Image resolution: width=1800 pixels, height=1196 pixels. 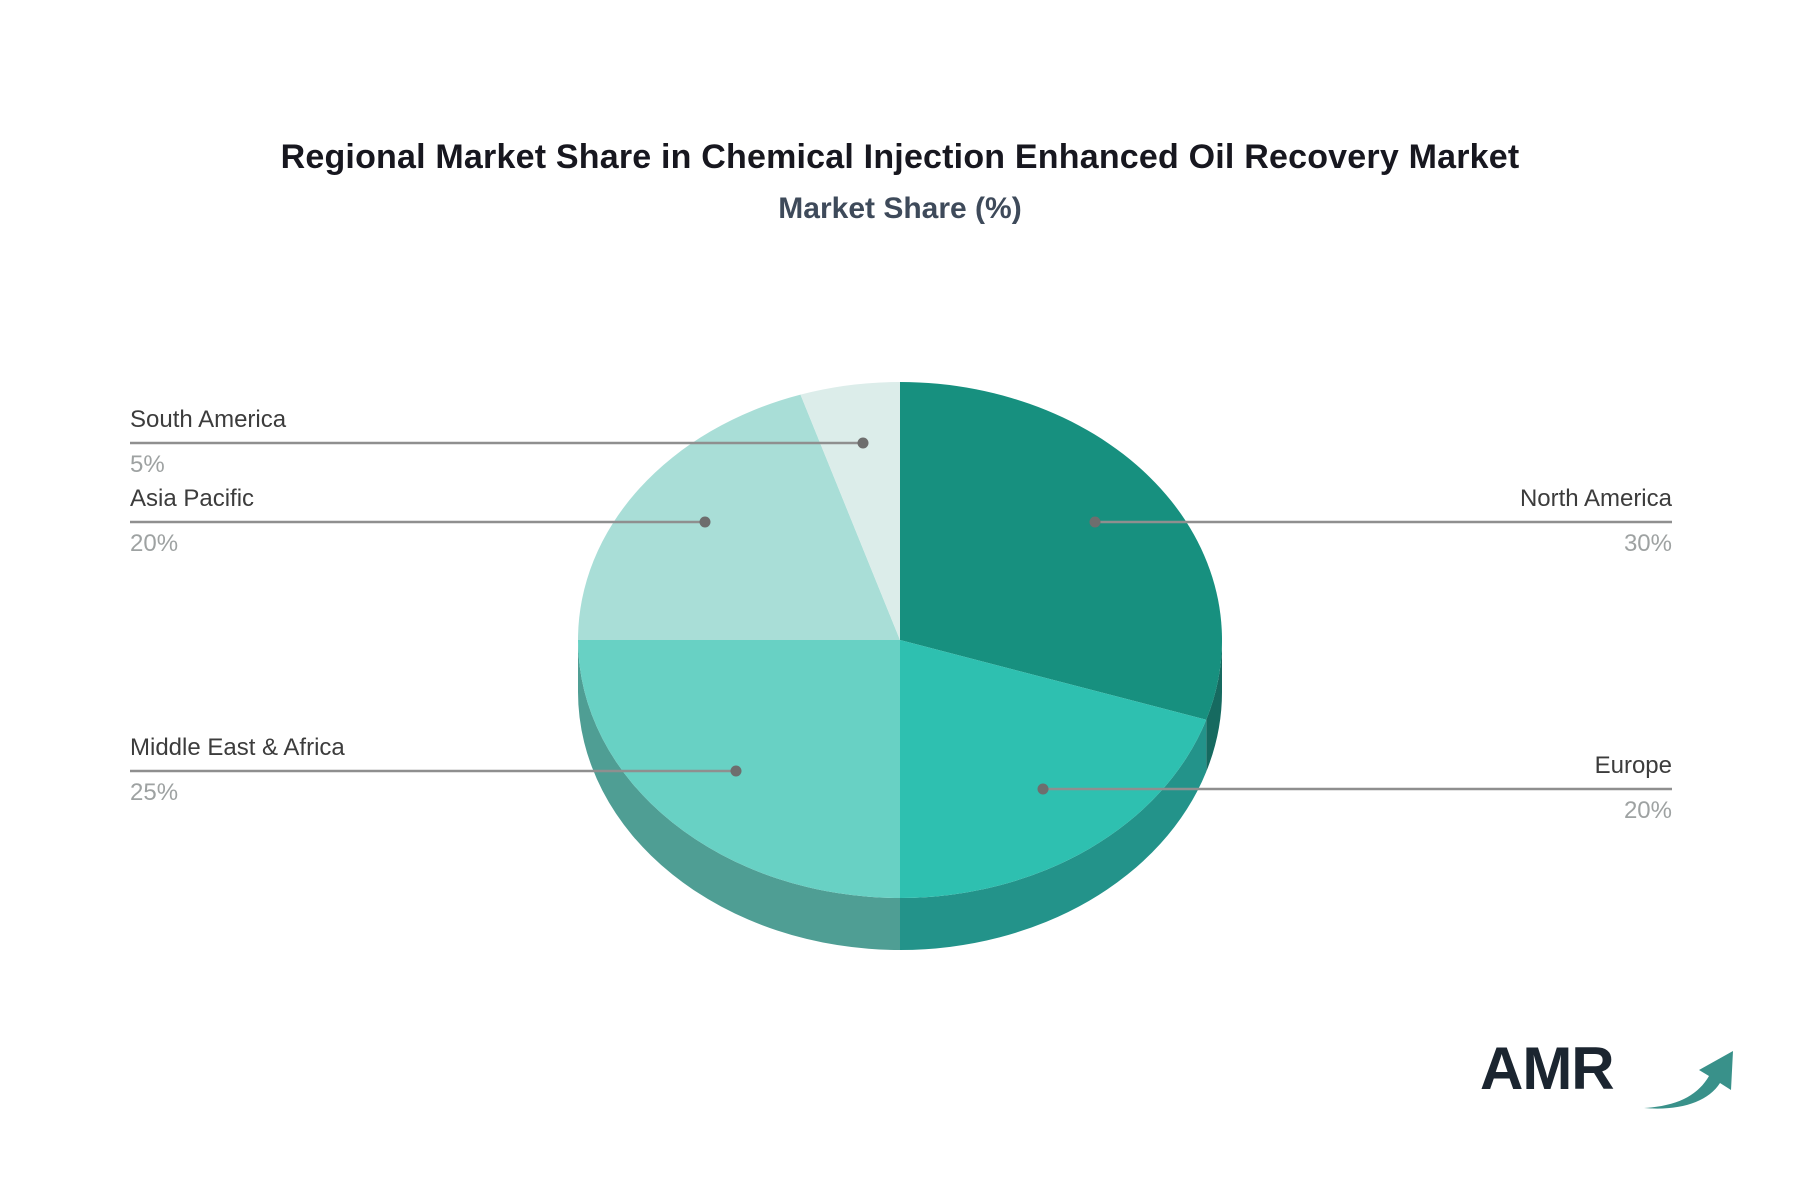 I want to click on slice-value-middle-east-africa: 25%, so click(x=154, y=792).